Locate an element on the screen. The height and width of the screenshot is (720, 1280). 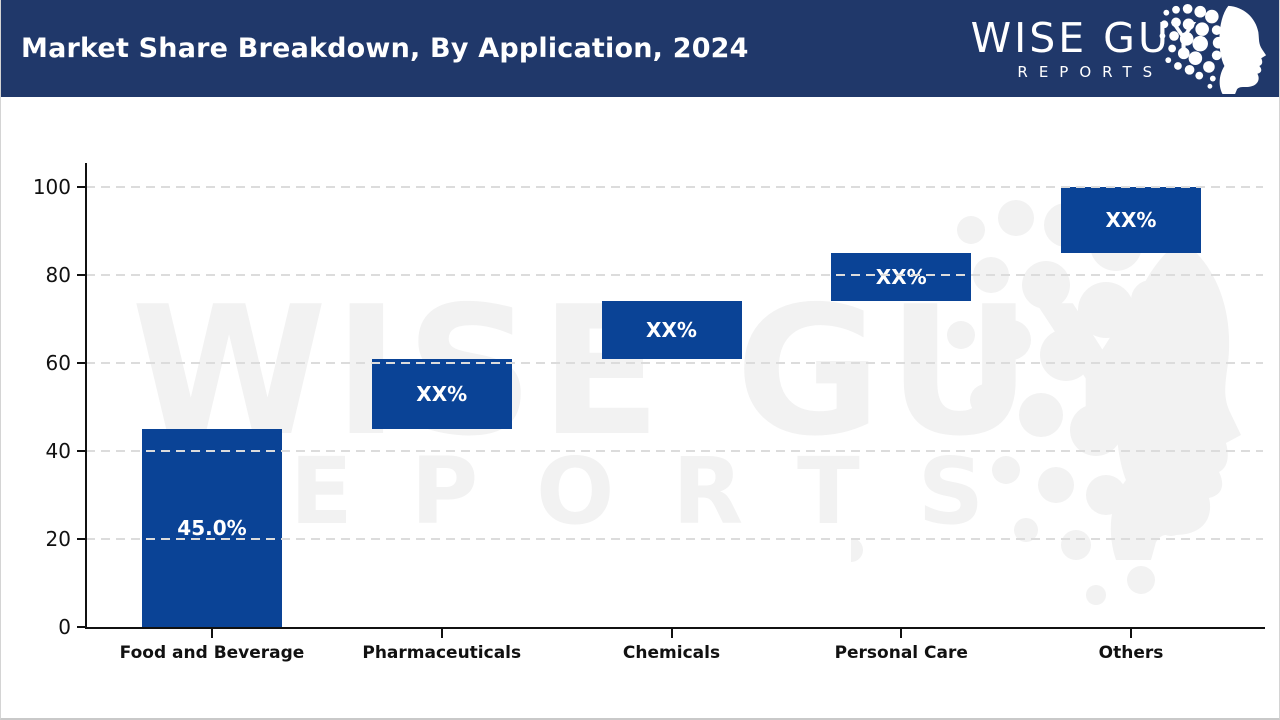
y-tick-label: 0 is located at coordinates (64, 627).